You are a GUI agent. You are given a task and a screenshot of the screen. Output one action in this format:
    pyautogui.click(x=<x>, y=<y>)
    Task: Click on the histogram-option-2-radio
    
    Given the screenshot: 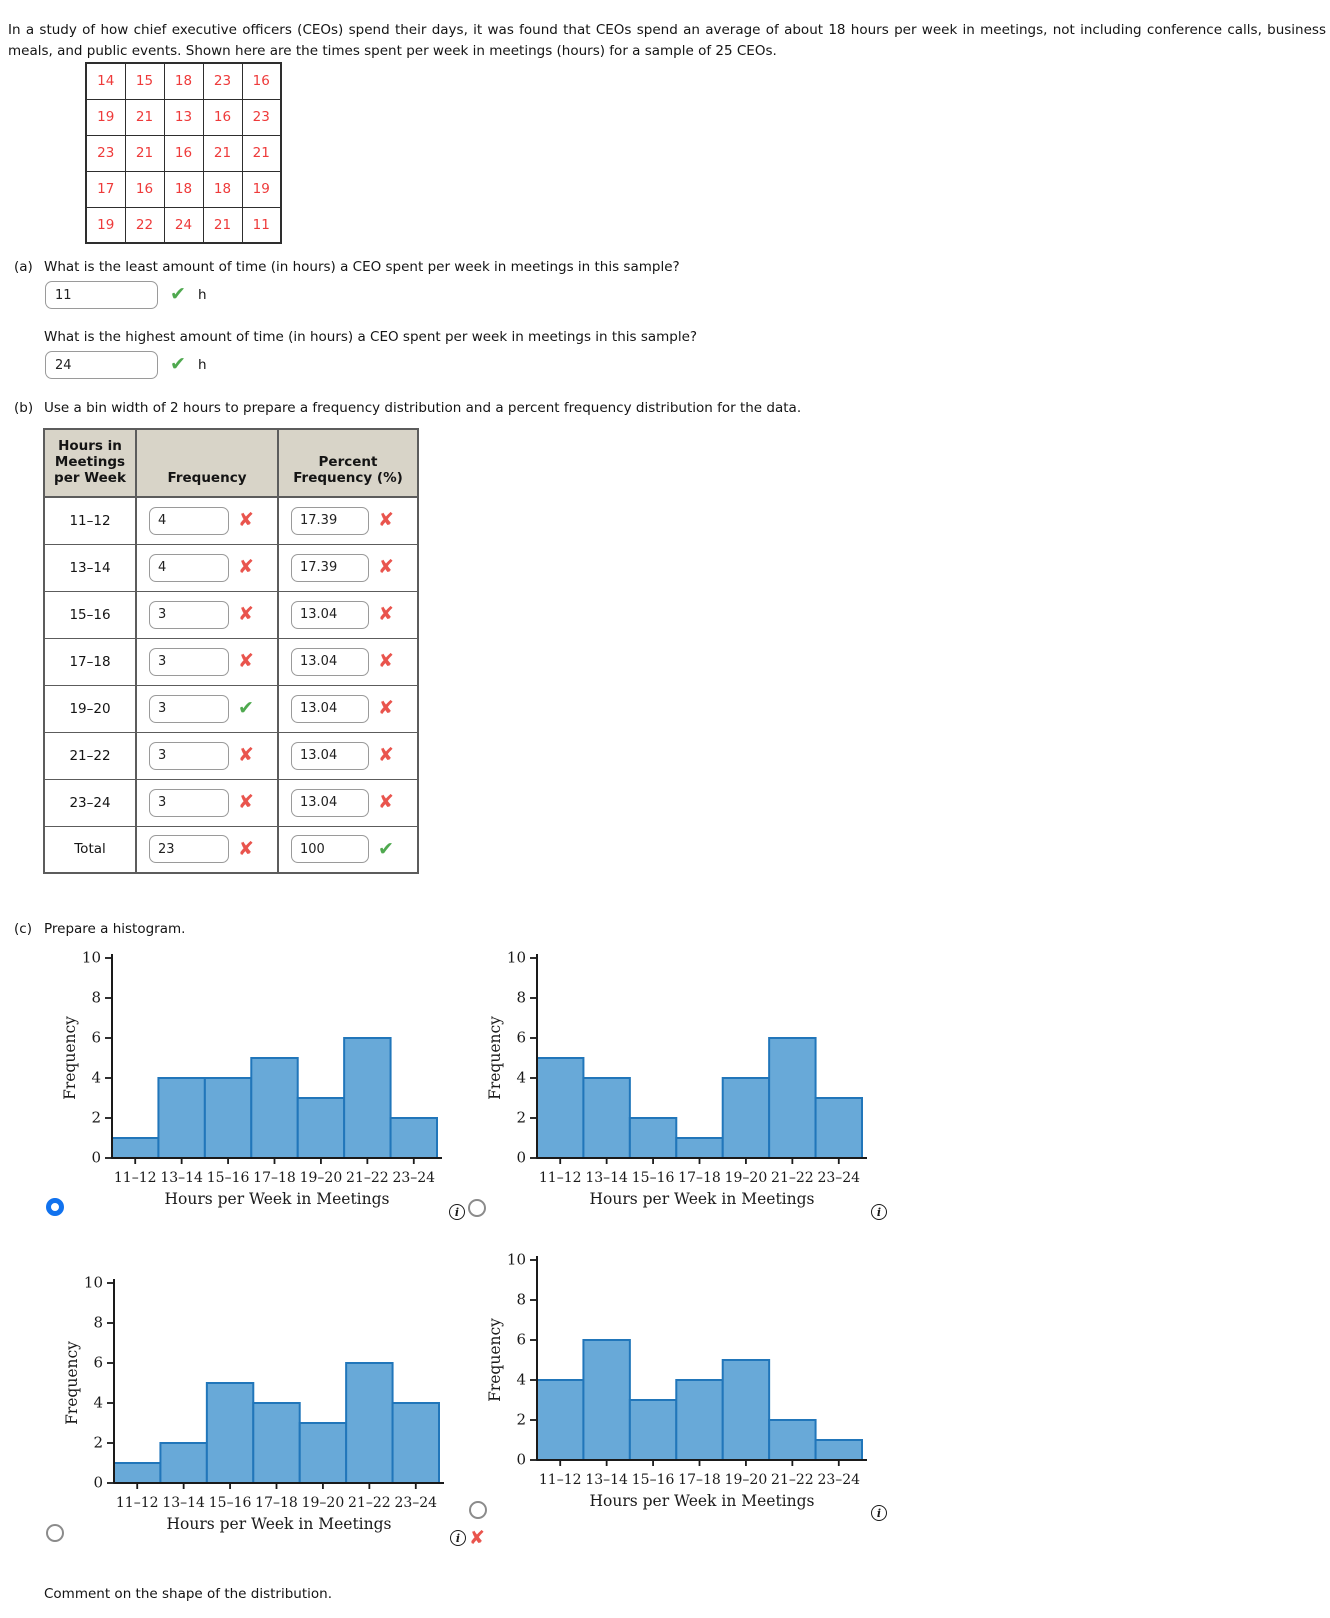 What is the action you would take?
    pyautogui.click(x=477, y=1208)
    